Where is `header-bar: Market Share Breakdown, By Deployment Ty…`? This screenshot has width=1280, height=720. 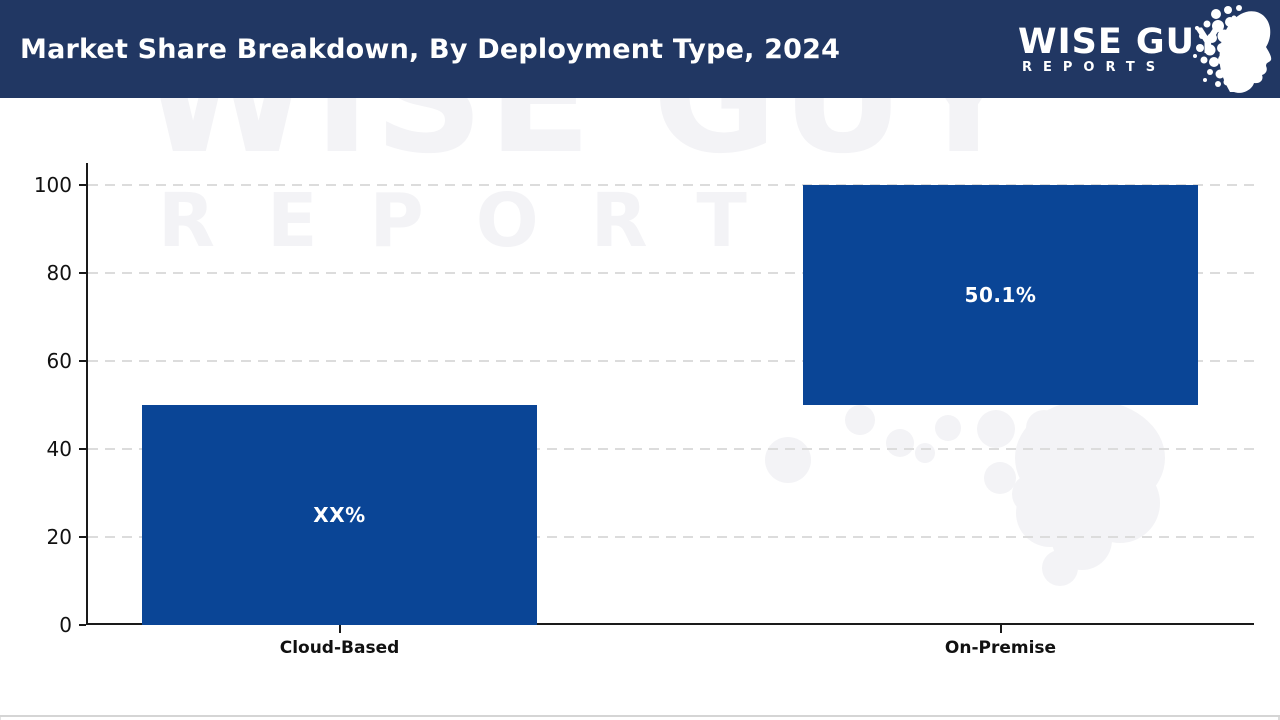
header-bar: Market Share Breakdown, By Deployment Ty… is located at coordinates (640, 49).